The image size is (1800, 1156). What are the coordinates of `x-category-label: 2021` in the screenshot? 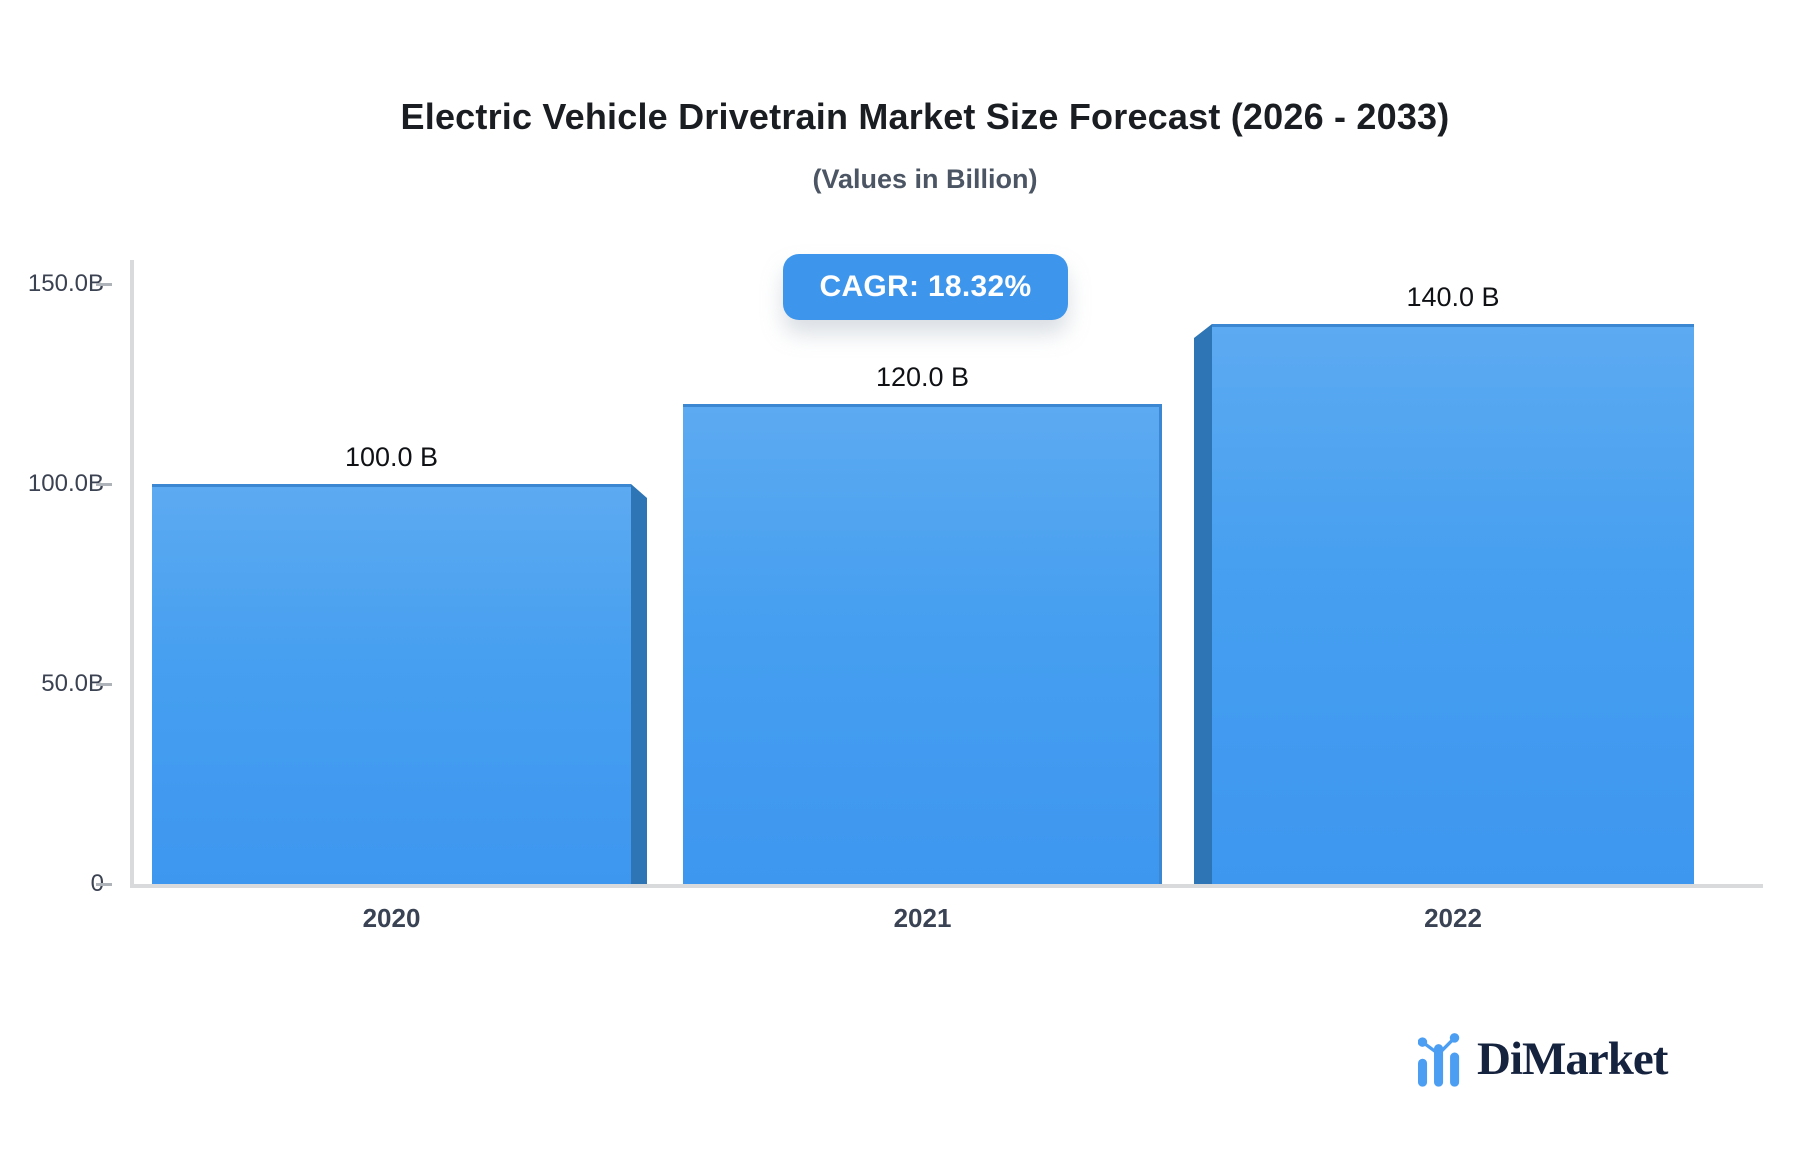 It's located at (922, 918).